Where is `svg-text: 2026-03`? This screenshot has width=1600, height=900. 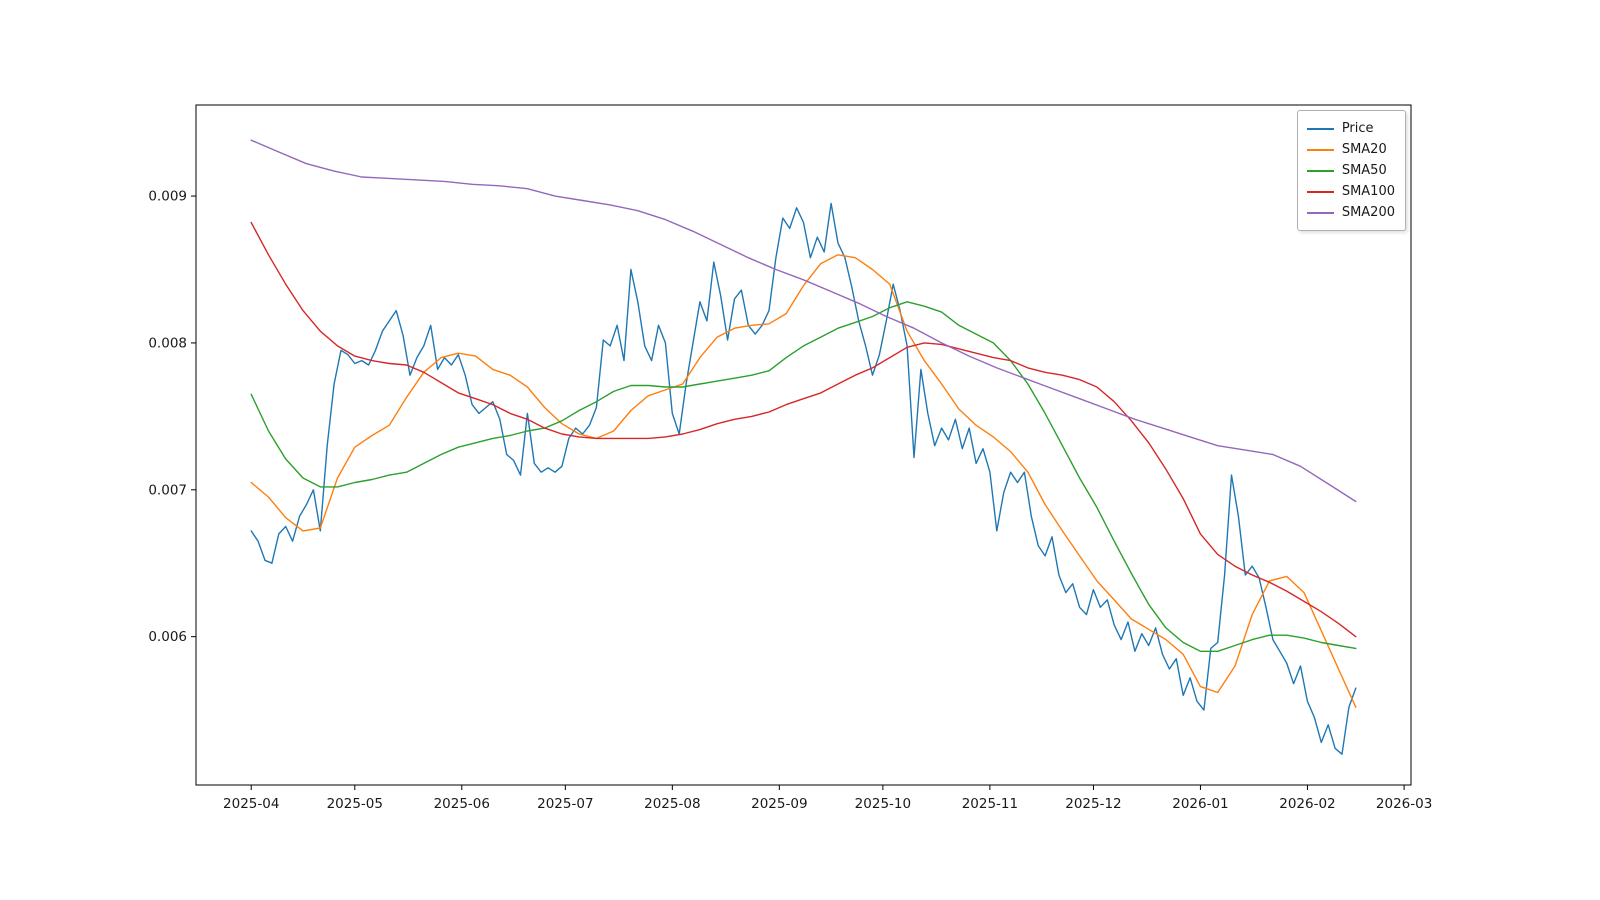
svg-text: 2026-03 is located at coordinates (1404, 804).